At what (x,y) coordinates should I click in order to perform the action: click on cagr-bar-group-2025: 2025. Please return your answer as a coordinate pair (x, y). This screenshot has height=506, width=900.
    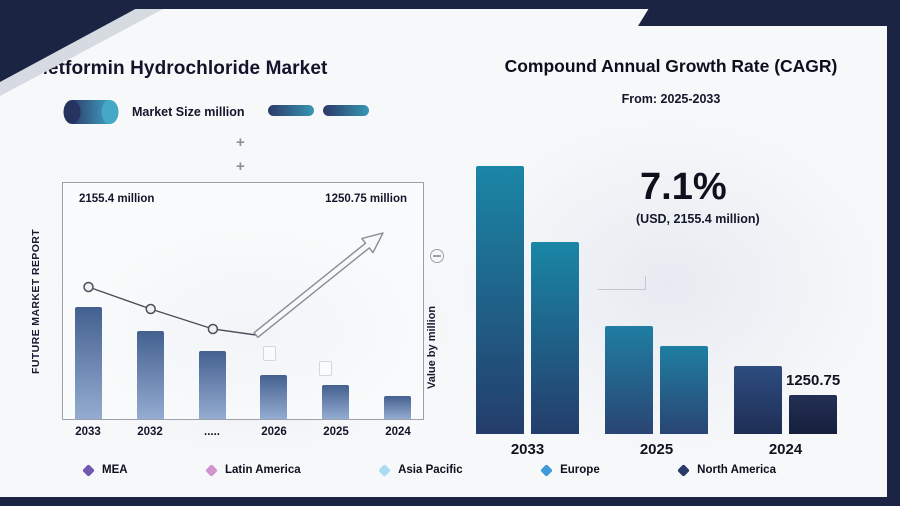
    Looking at the image, I should click on (656, 311).